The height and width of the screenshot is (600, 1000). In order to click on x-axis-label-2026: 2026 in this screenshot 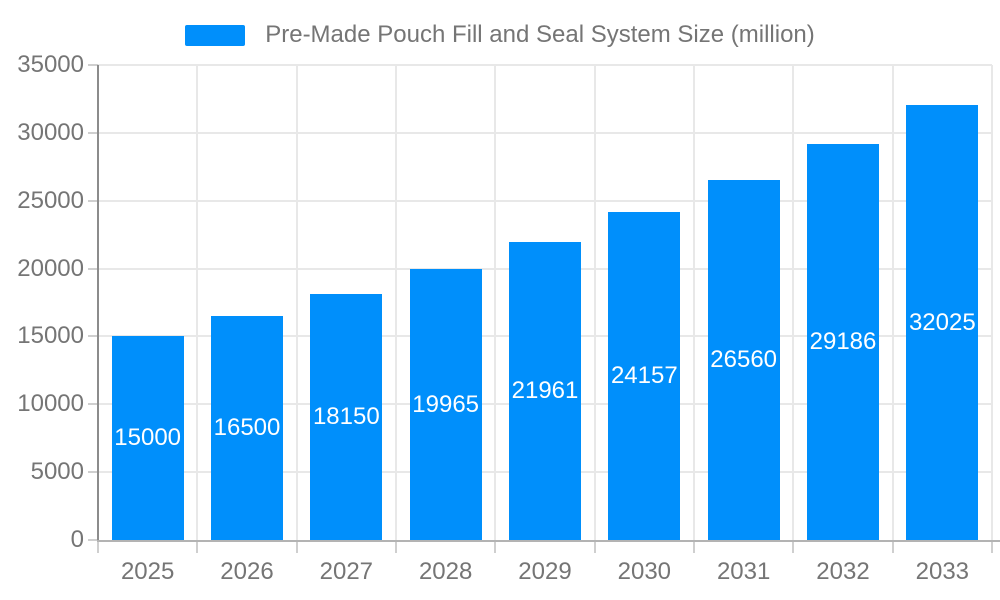, I will do `click(247, 571)`.